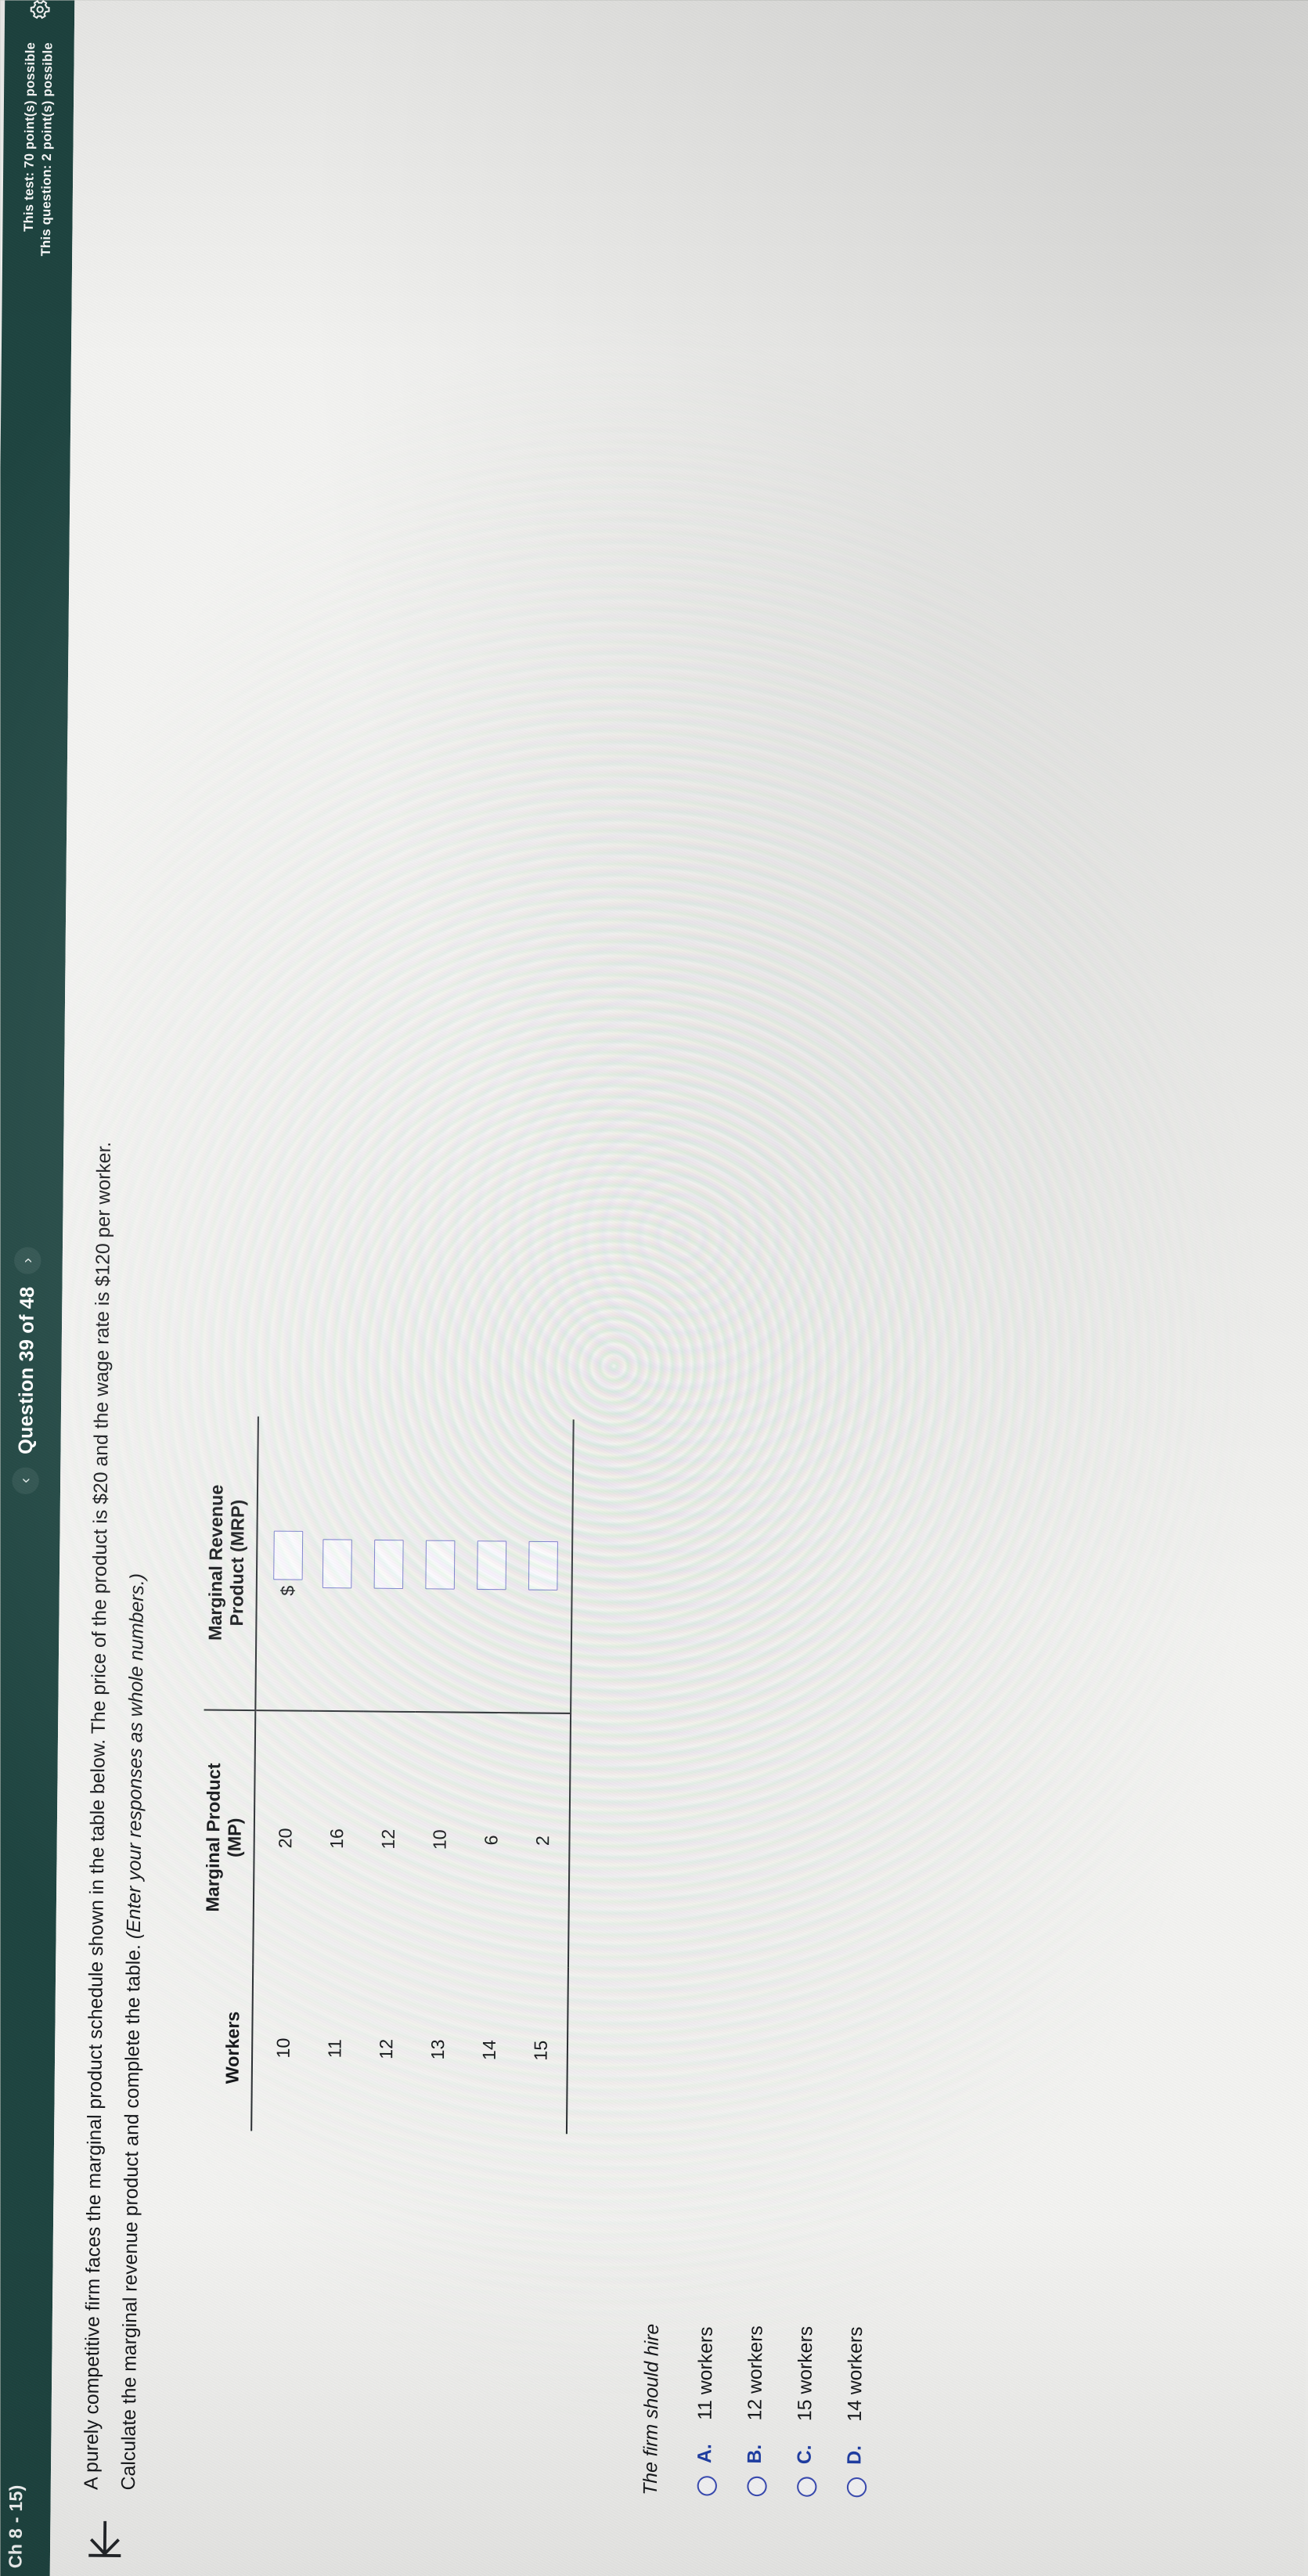 This screenshot has width=1308, height=2576. Describe the element at coordinates (766, 1264) in the screenshot. I see `choice-b: B. 12 workers` at that location.